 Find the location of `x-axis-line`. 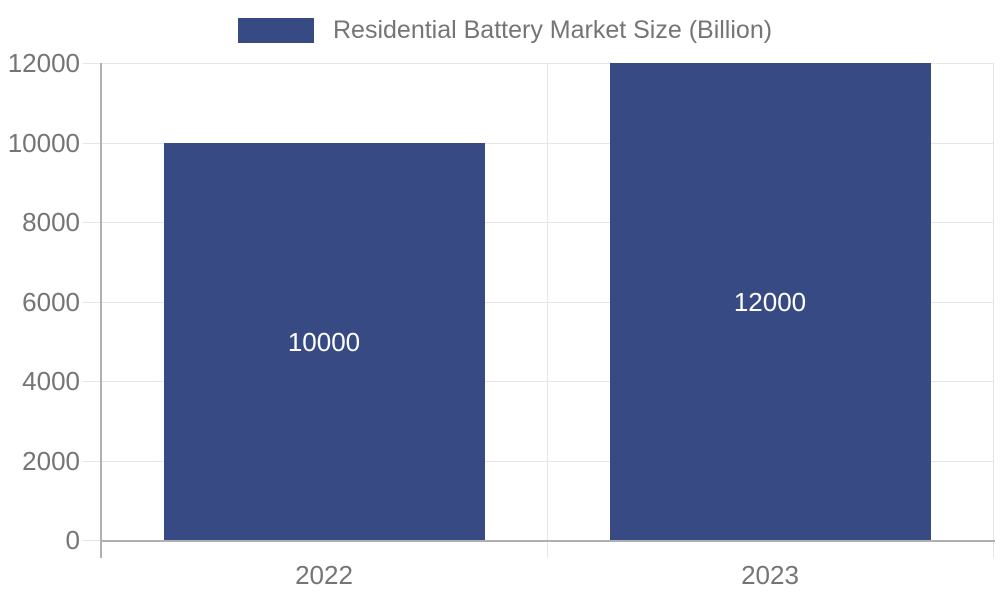

x-axis-line is located at coordinates (547, 541).